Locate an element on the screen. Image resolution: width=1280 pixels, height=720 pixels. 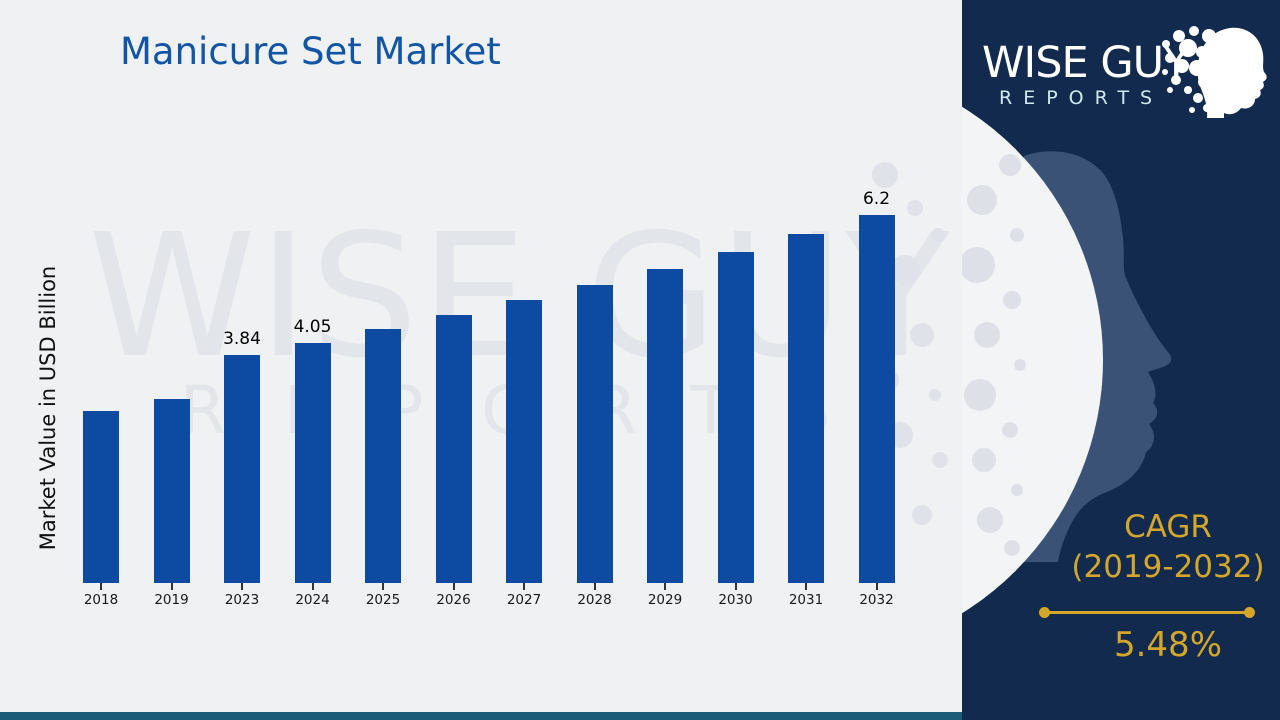
logo-reports-text: REPORTS is located at coordinates (1081, 98).